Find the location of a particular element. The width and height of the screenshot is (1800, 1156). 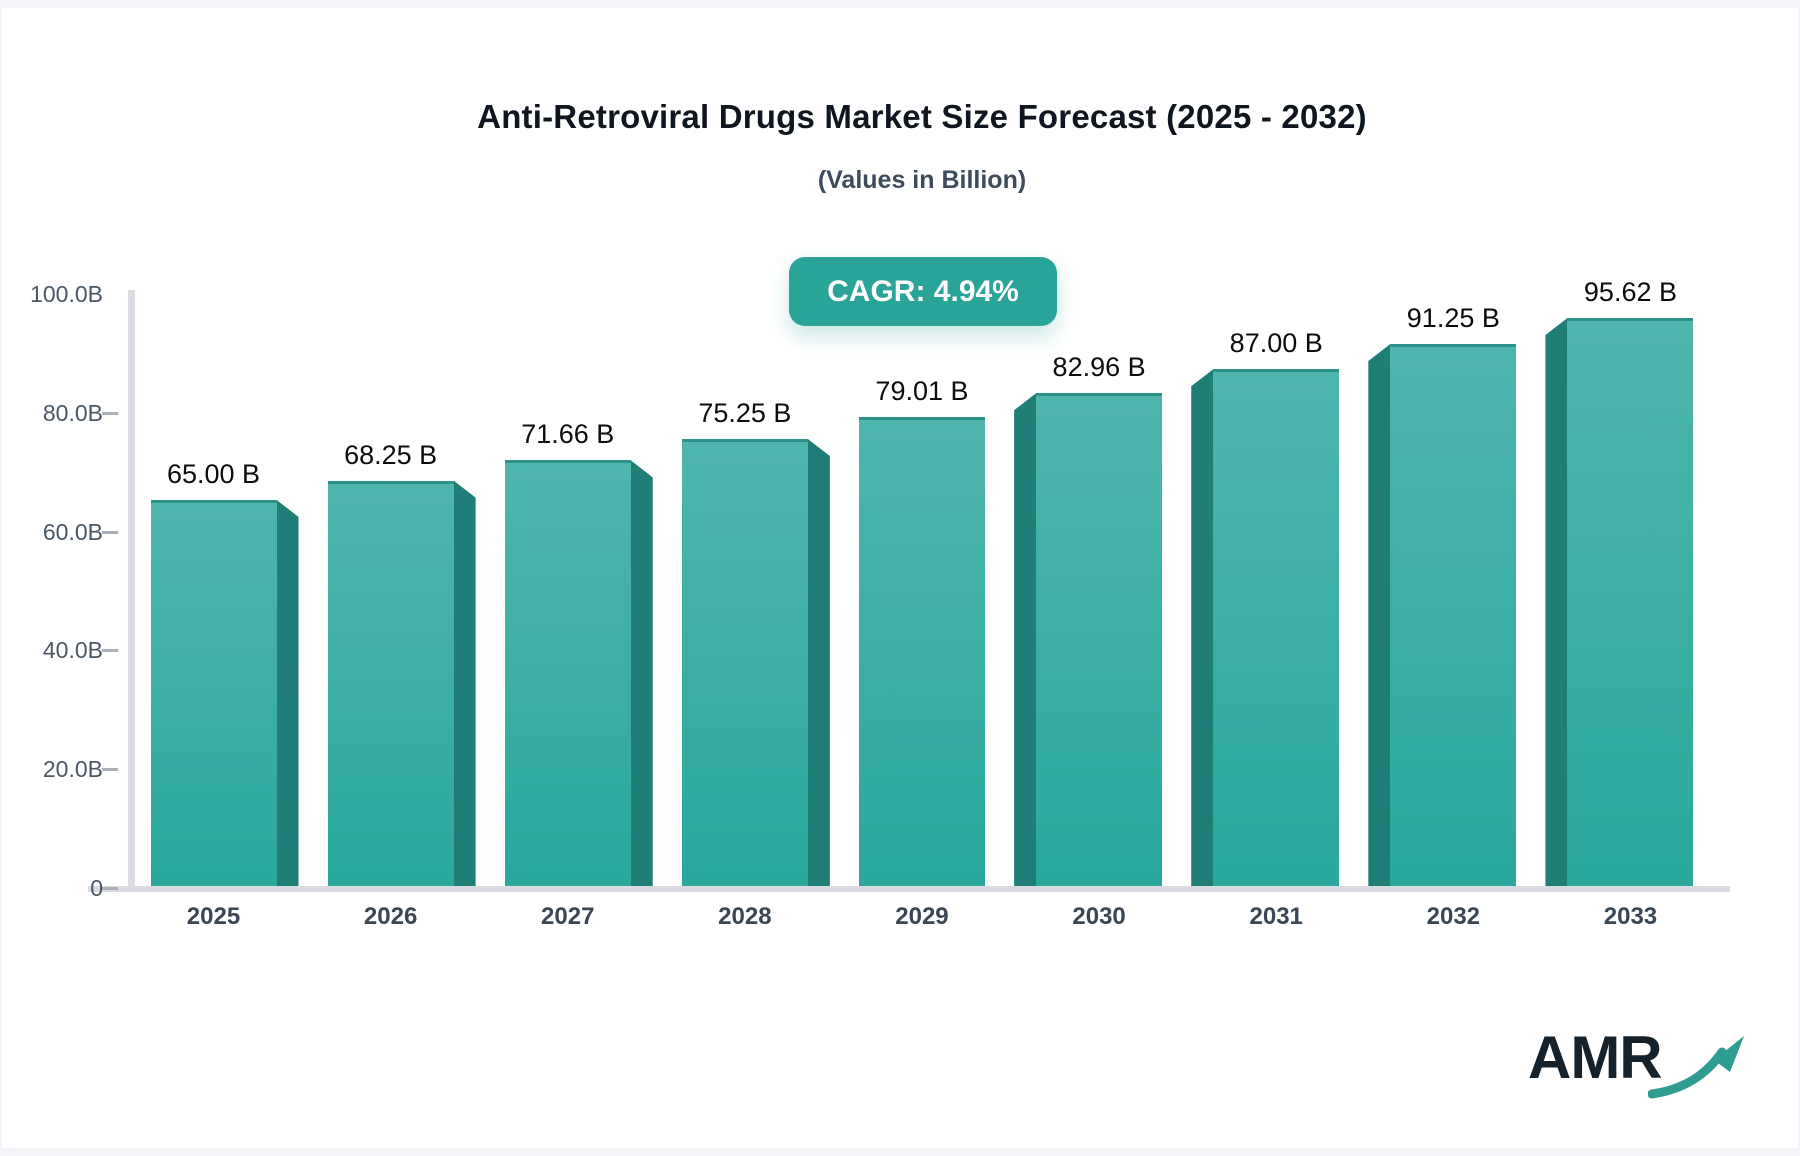

bar-value-label: 82.96 B is located at coordinates (1099, 367).